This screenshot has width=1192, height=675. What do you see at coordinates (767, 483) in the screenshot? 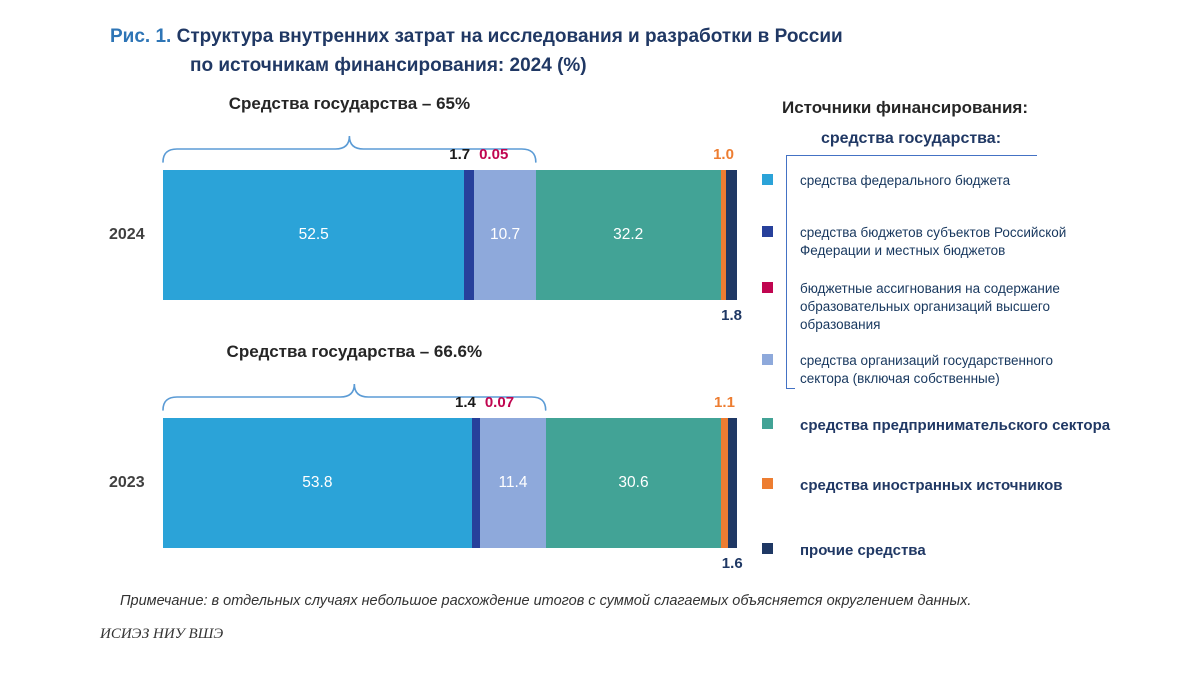
I see `legend-swatch-foreign-sources-icon` at bounding box center [767, 483].